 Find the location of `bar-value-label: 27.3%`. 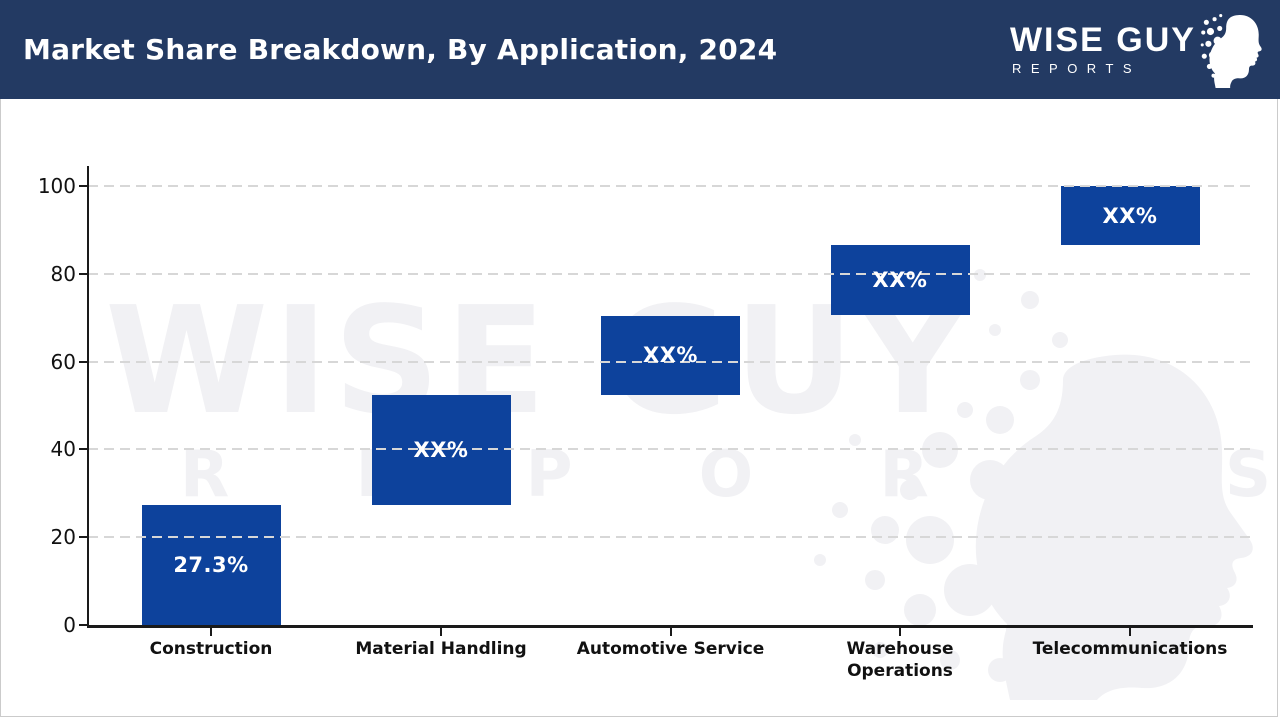

bar-value-label: 27.3% is located at coordinates (211, 565).